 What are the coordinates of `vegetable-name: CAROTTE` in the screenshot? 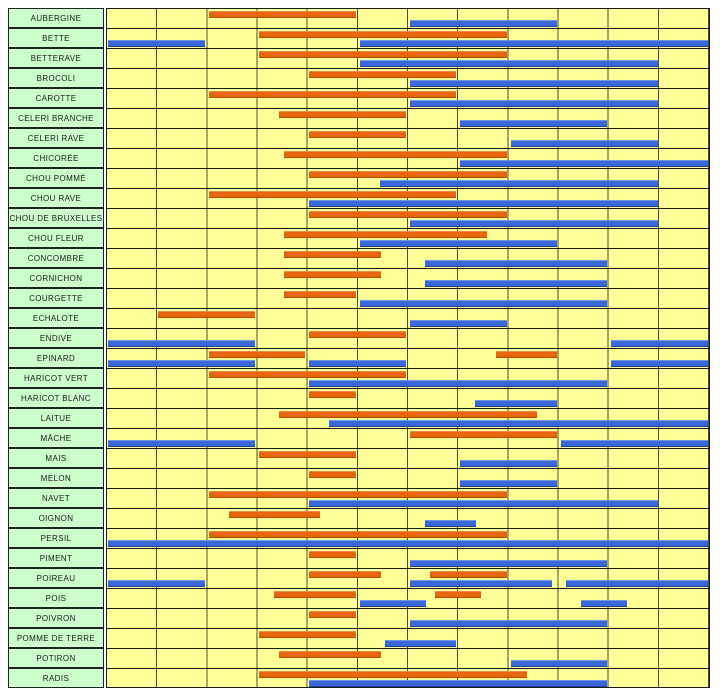 It's located at (56, 98).